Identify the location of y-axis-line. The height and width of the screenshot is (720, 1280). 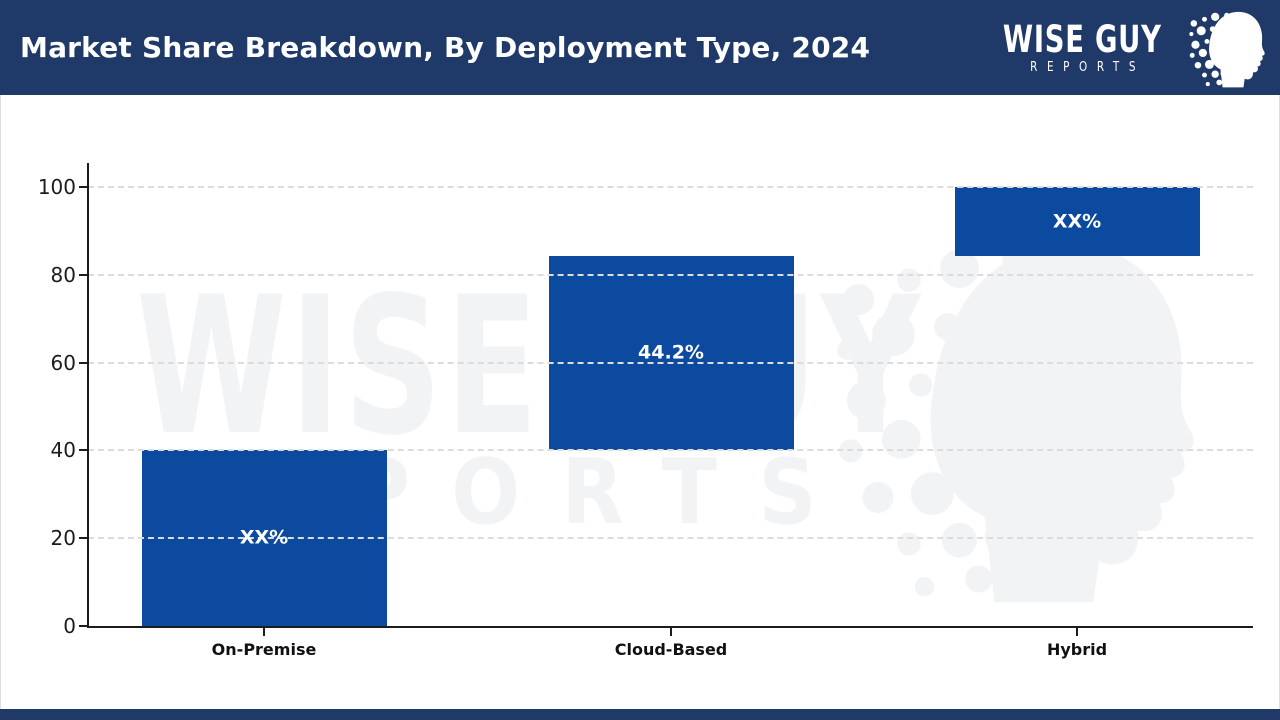
(88, 395).